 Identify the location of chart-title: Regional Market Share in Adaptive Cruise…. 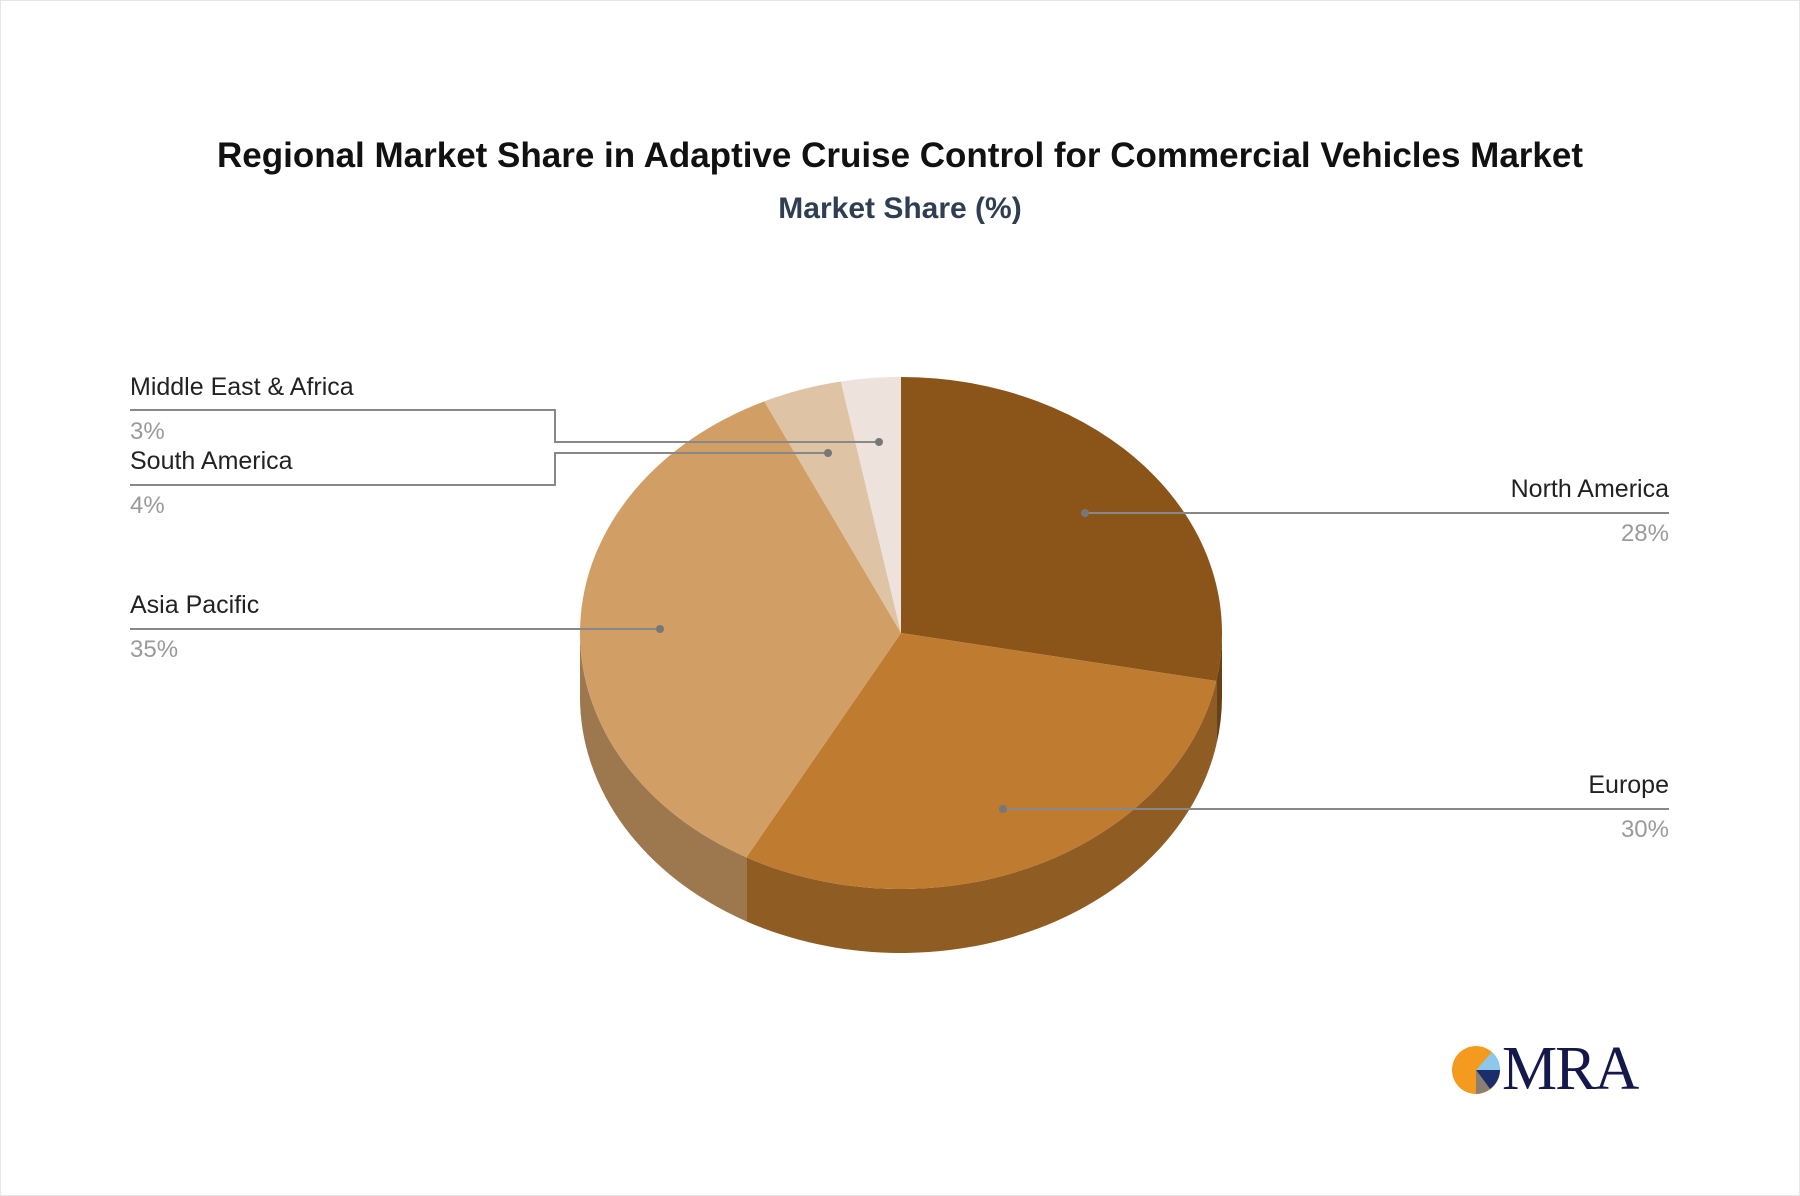
(900, 155).